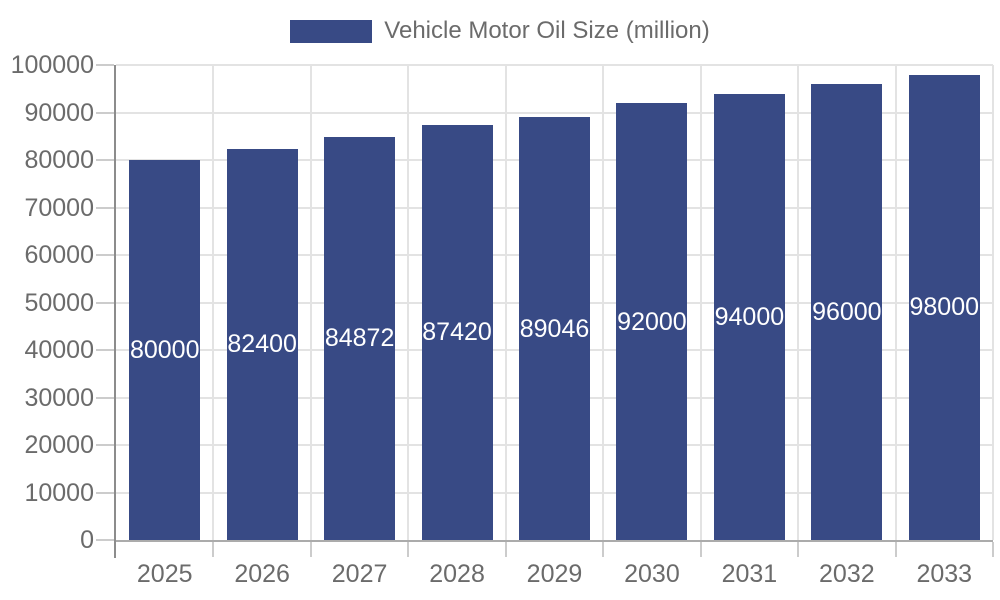 The height and width of the screenshot is (600, 1000). Describe the element at coordinates (847, 574) in the screenshot. I see `x-tick-label: 2032` at that location.